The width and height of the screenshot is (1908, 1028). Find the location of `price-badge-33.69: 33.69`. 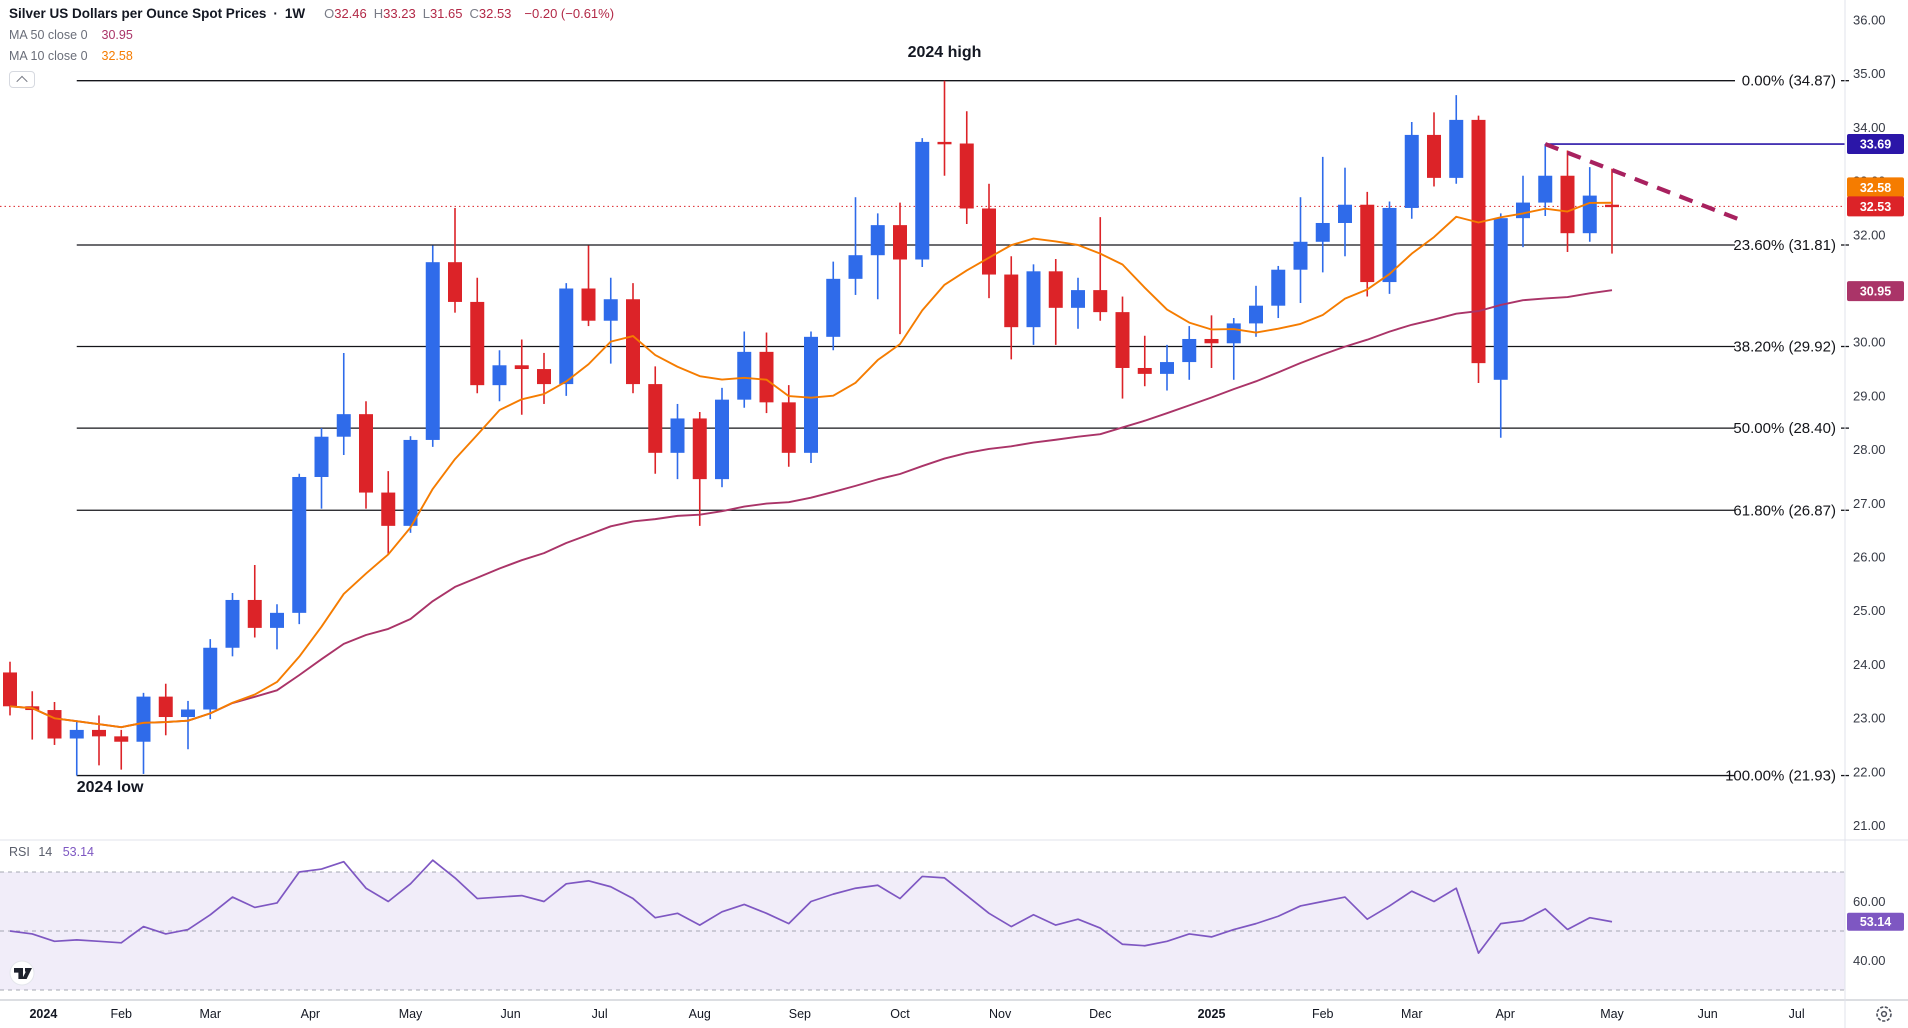

price-badge-33.69: 33.69 is located at coordinates (1875, 144).